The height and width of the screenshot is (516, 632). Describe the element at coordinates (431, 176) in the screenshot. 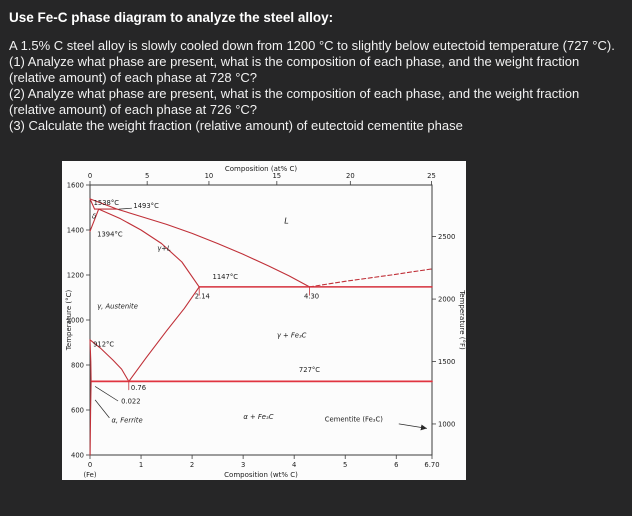

I see `svg-text: 25` at that location.